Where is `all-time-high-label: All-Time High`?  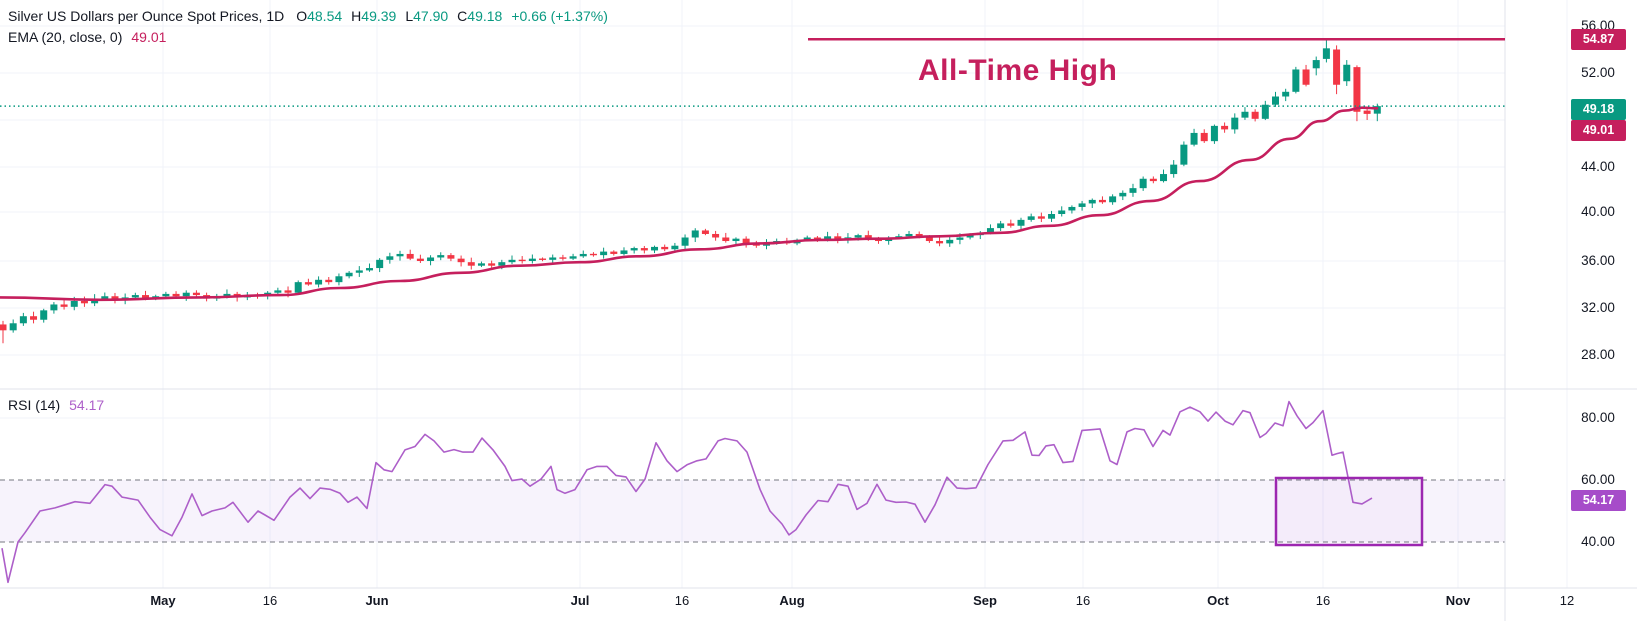 all-time-high-label: All-Time High is located at coordinates (1018, 70).